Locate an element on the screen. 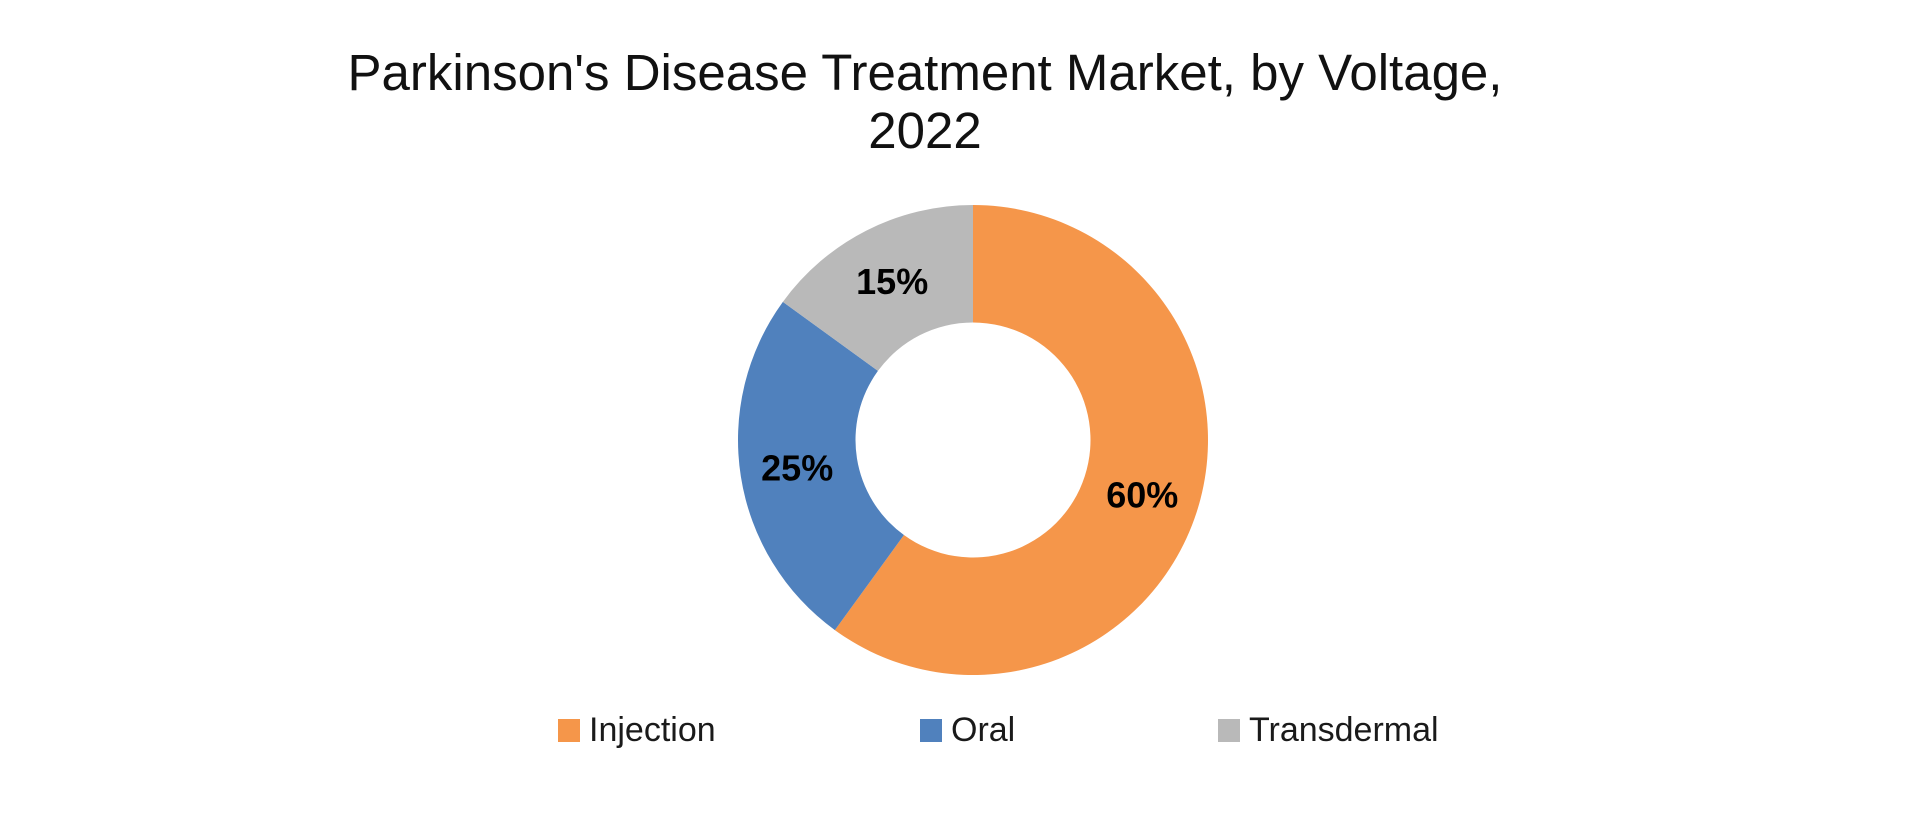 This screenshot has width=1920, height=818. donut-chart: 60% 25% 15% is located at coordinates (973, 440).